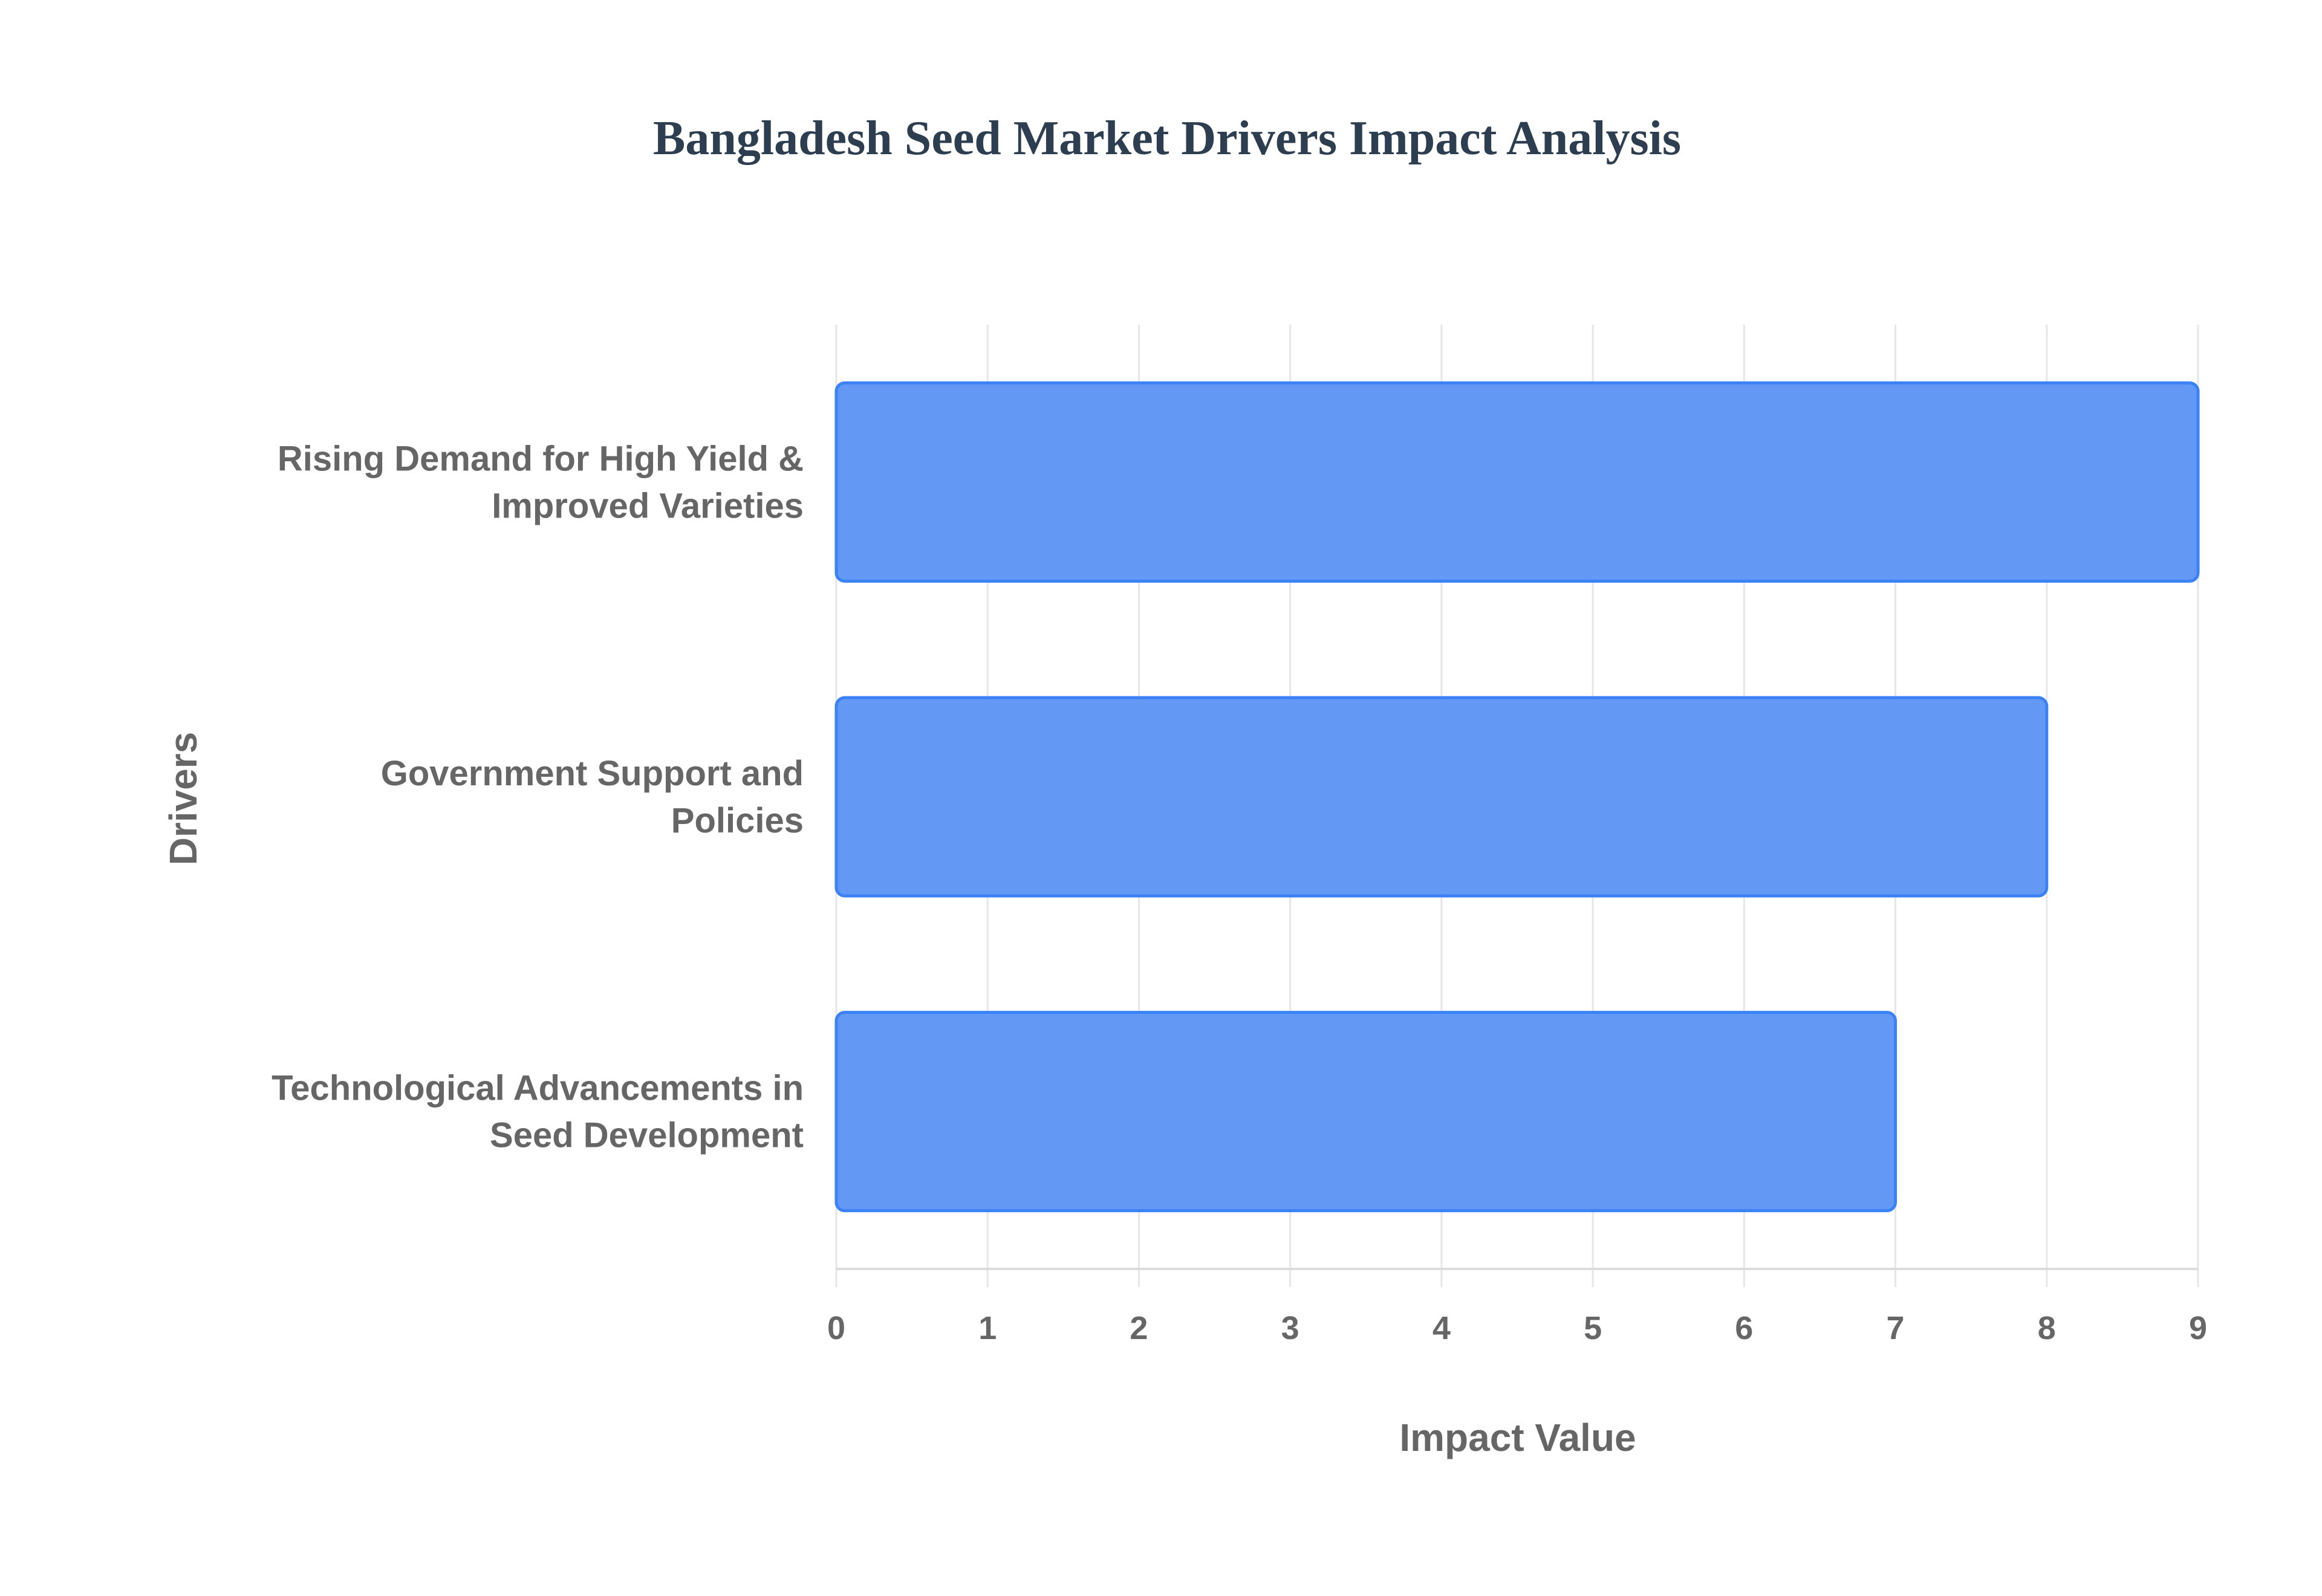 This screenshot has height=1596, width=2322. What do you see at coordinates (1442, 1328) in the screenshot?
I see `x-tick-label: 4` at bounding box center [1442, 1328].